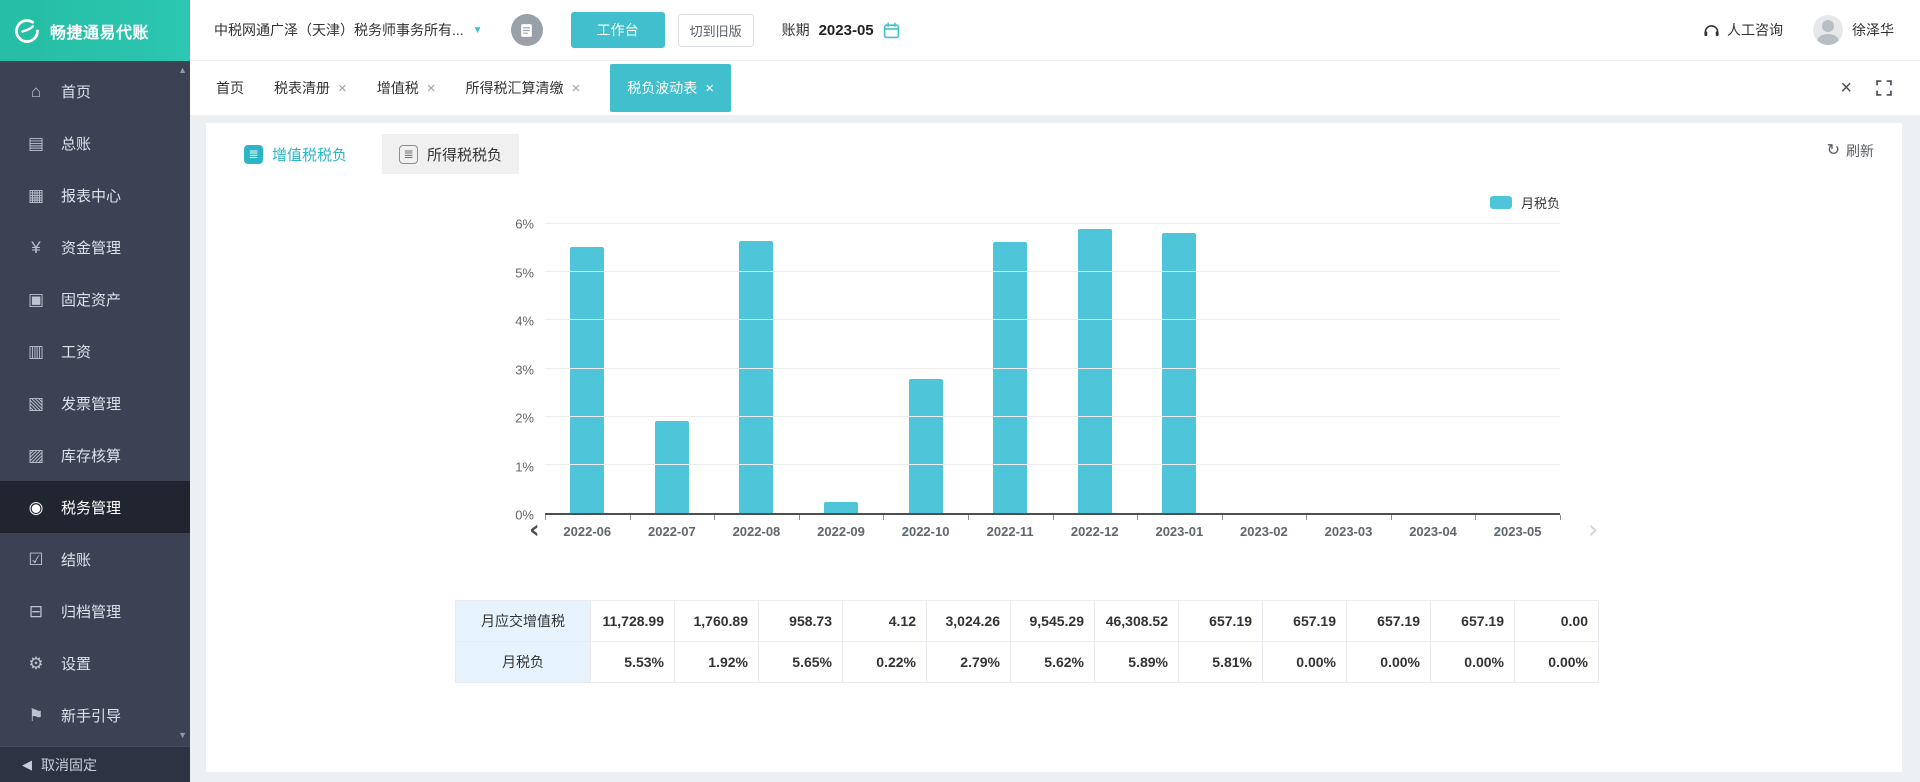  I want to click on sidebar-item-report-center: ▦ 报表中心, so click(95, 195).